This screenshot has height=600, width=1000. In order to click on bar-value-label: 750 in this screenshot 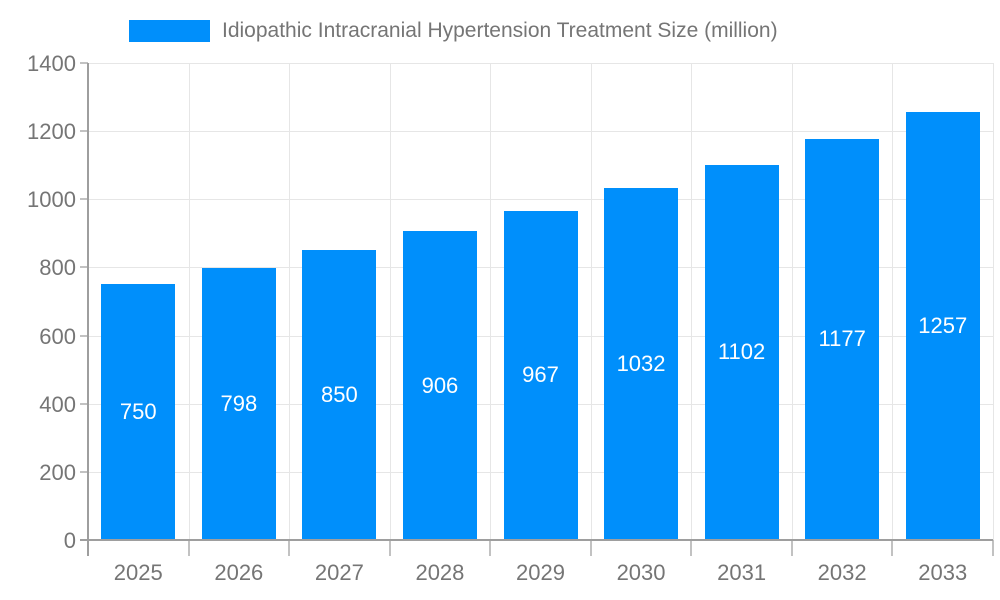, I will do `click(138, 412)`.